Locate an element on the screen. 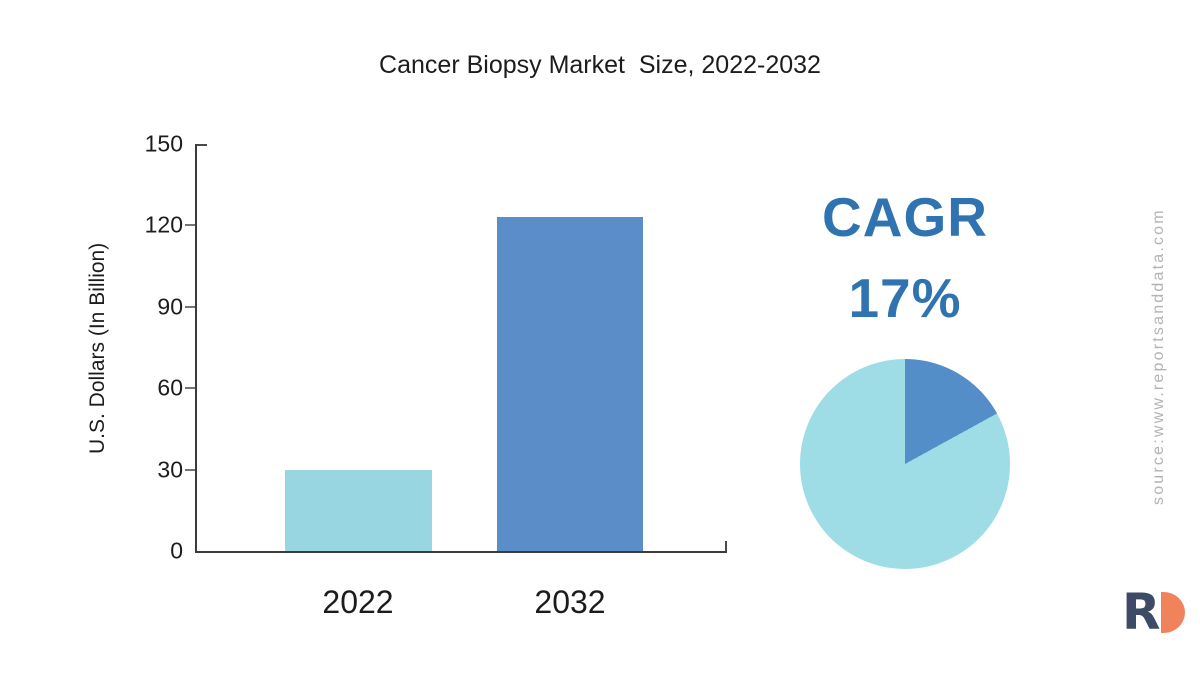 This screenshot has width=1200, height=674. cagr-label: CAGR is located at coordinates (905, 217).